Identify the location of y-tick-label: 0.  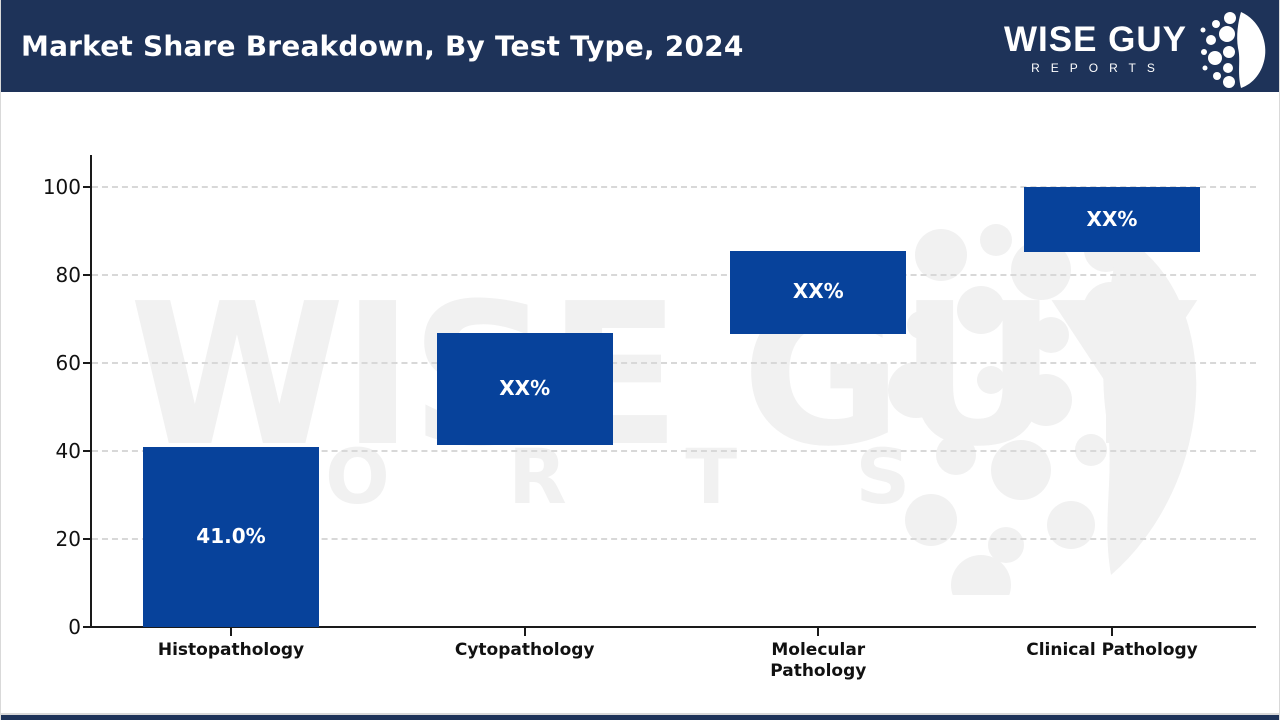
(74, 627).